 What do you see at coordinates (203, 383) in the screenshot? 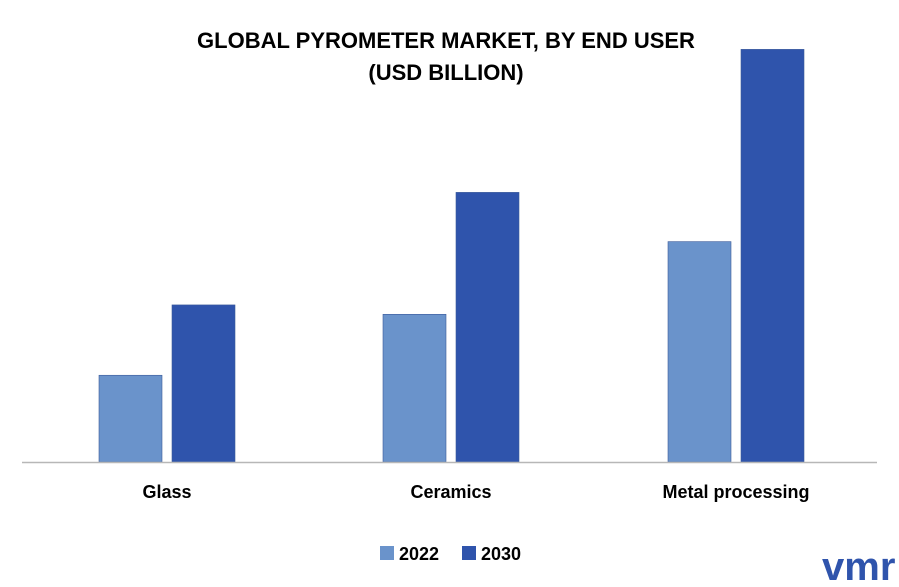
I see `bar-glass-2030` at bounding box center [203, 383].